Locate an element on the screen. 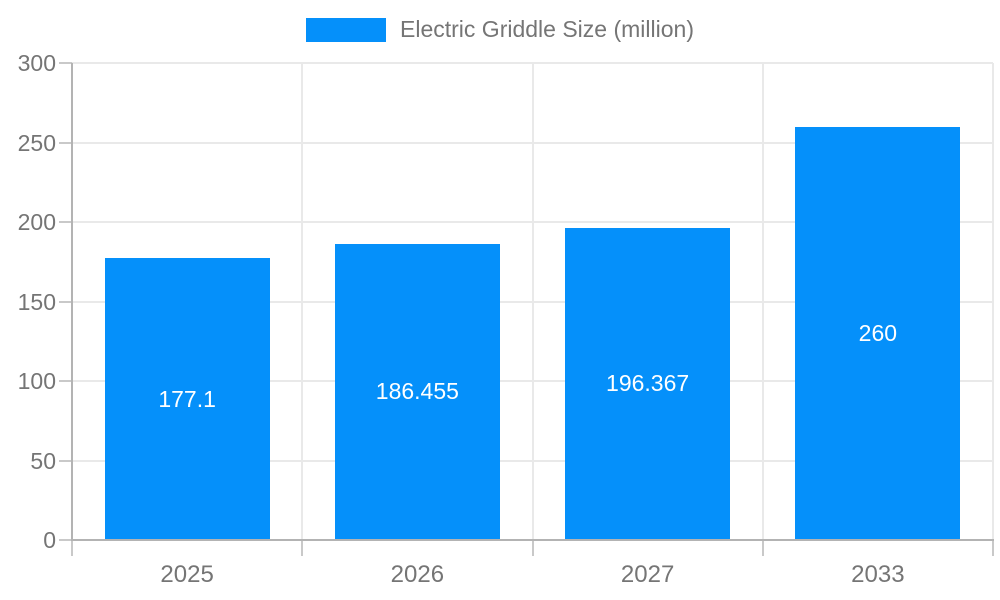 This screenshot has height=600, width=1000. bar: 186.455 is located at coordinates (417, 391).